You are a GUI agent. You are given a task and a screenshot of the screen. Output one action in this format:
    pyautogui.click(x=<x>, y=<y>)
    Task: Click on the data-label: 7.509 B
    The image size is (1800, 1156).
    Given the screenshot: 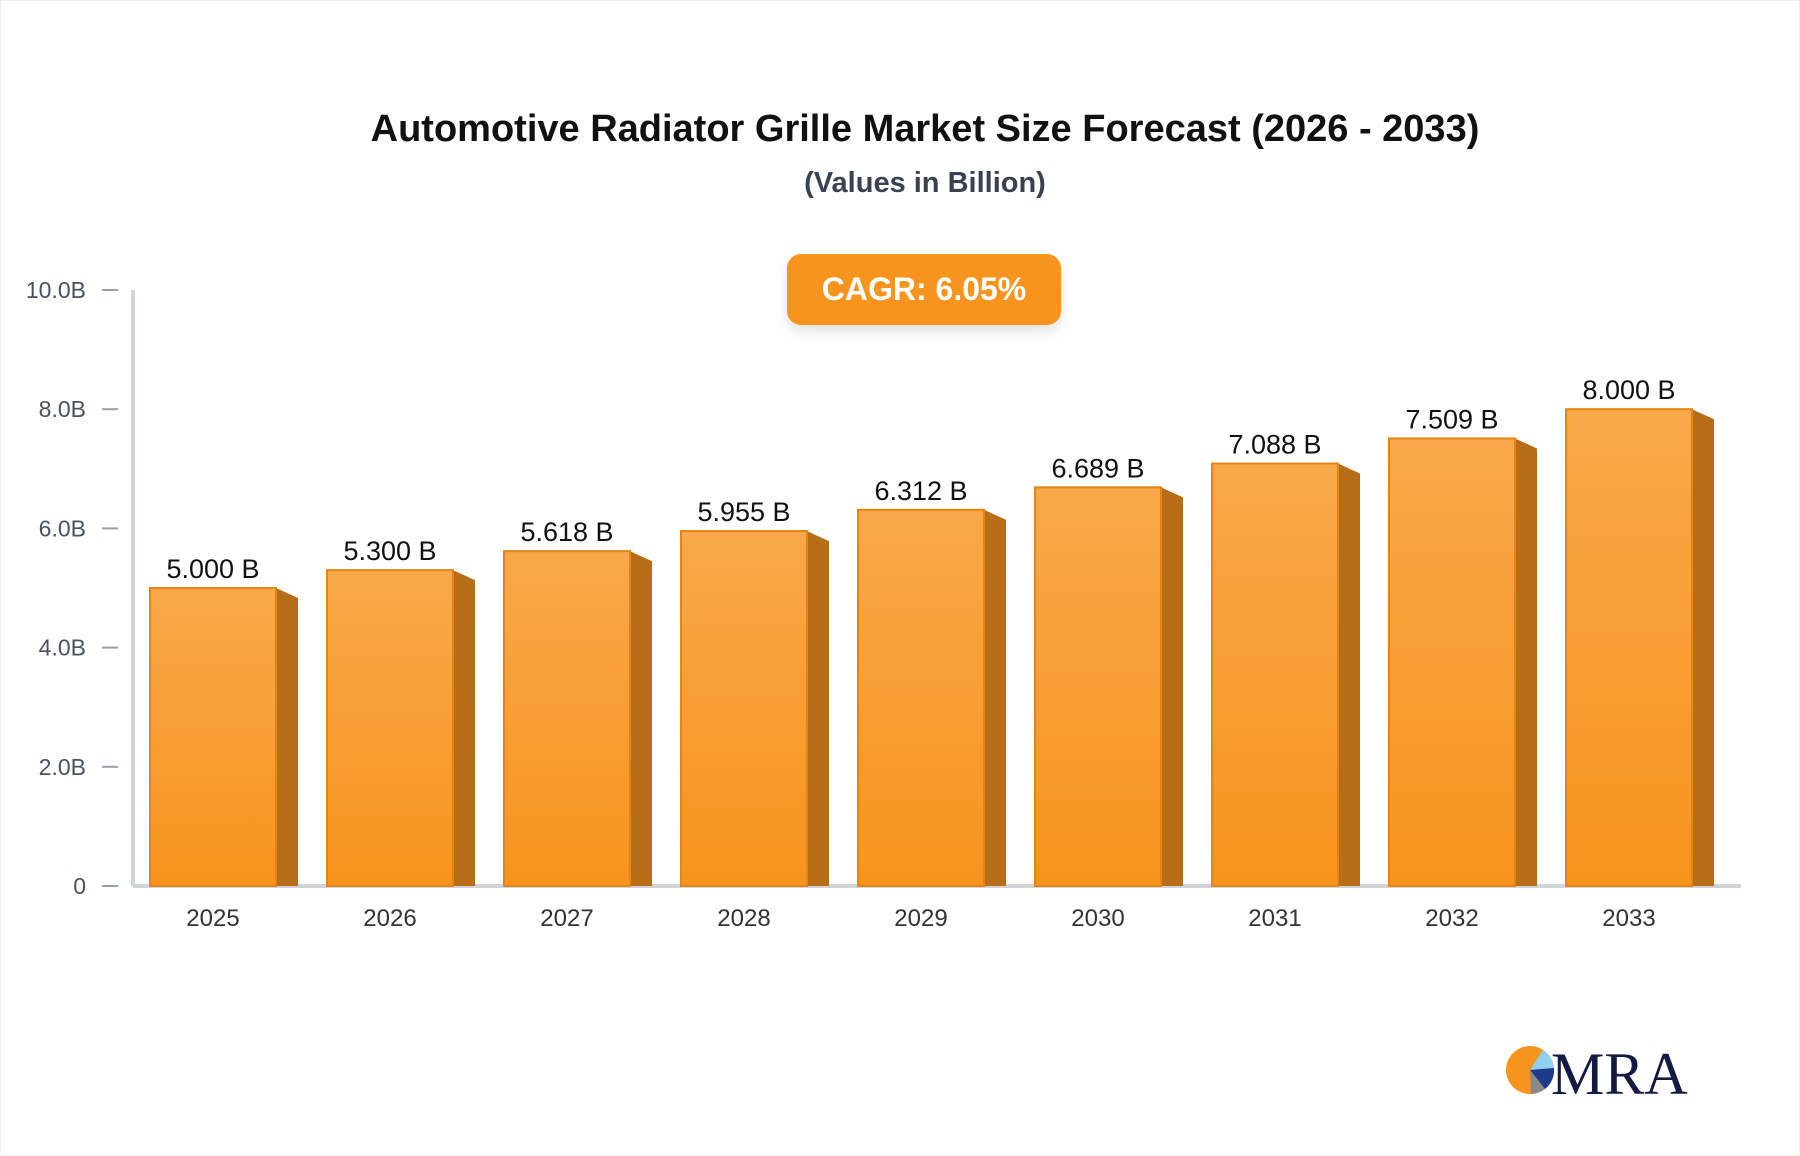 What is the action you would take?
    pyautogui.click(x=1451, y=419)
    